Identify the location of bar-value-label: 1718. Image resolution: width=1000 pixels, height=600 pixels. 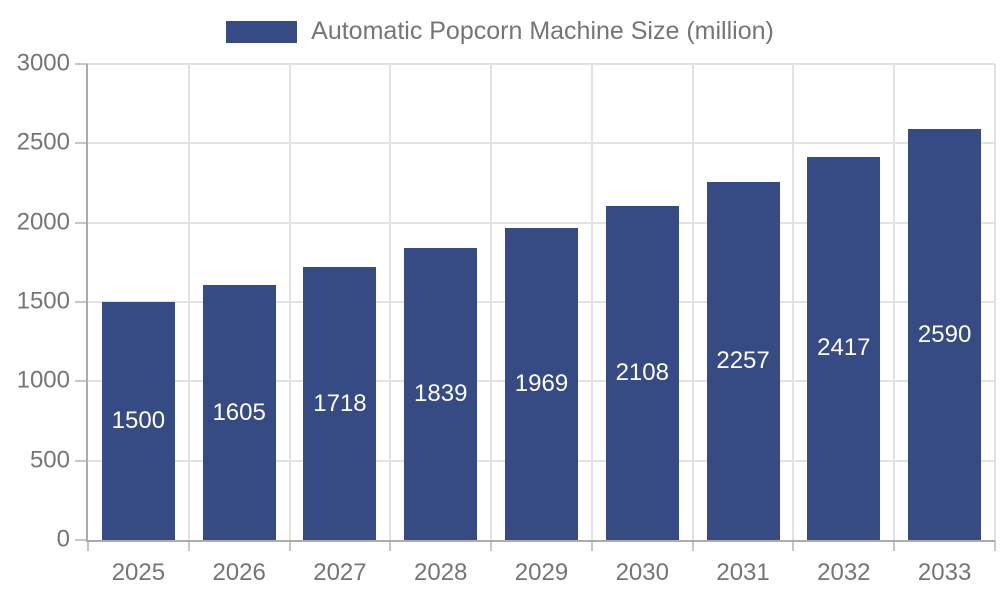
(340, 403).